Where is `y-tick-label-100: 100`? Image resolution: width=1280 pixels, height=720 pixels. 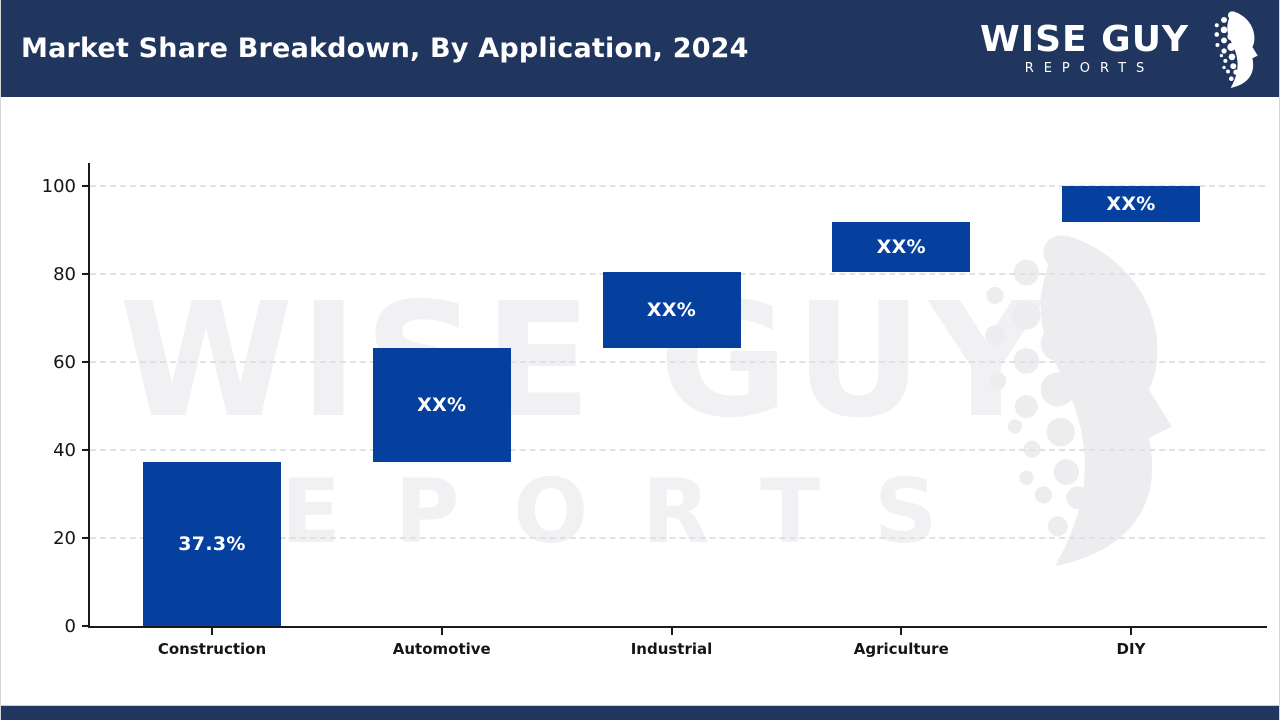 y-tick-label-100: 100 is located at coordinates (58, 186).